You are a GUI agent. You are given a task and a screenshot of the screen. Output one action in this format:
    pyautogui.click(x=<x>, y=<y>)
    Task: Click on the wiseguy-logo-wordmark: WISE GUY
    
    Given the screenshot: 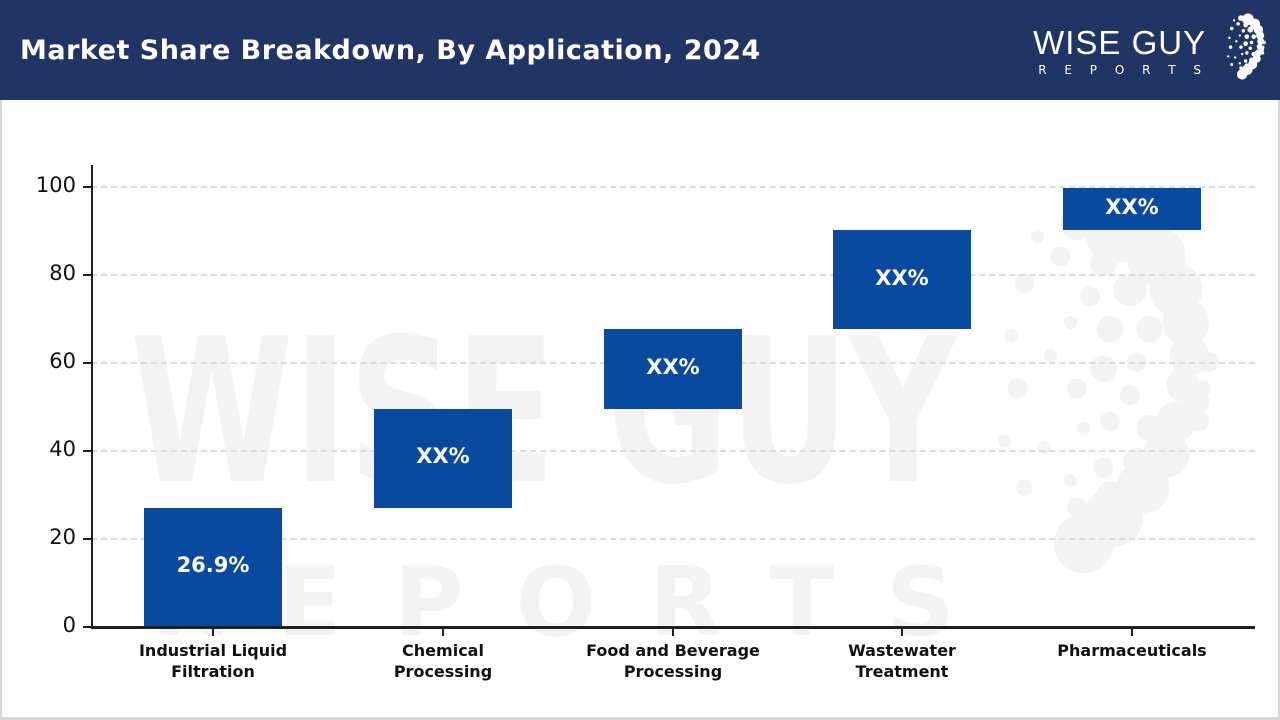 What is the action you would take?
    pyautogui.click(x=1120, y=42)
    